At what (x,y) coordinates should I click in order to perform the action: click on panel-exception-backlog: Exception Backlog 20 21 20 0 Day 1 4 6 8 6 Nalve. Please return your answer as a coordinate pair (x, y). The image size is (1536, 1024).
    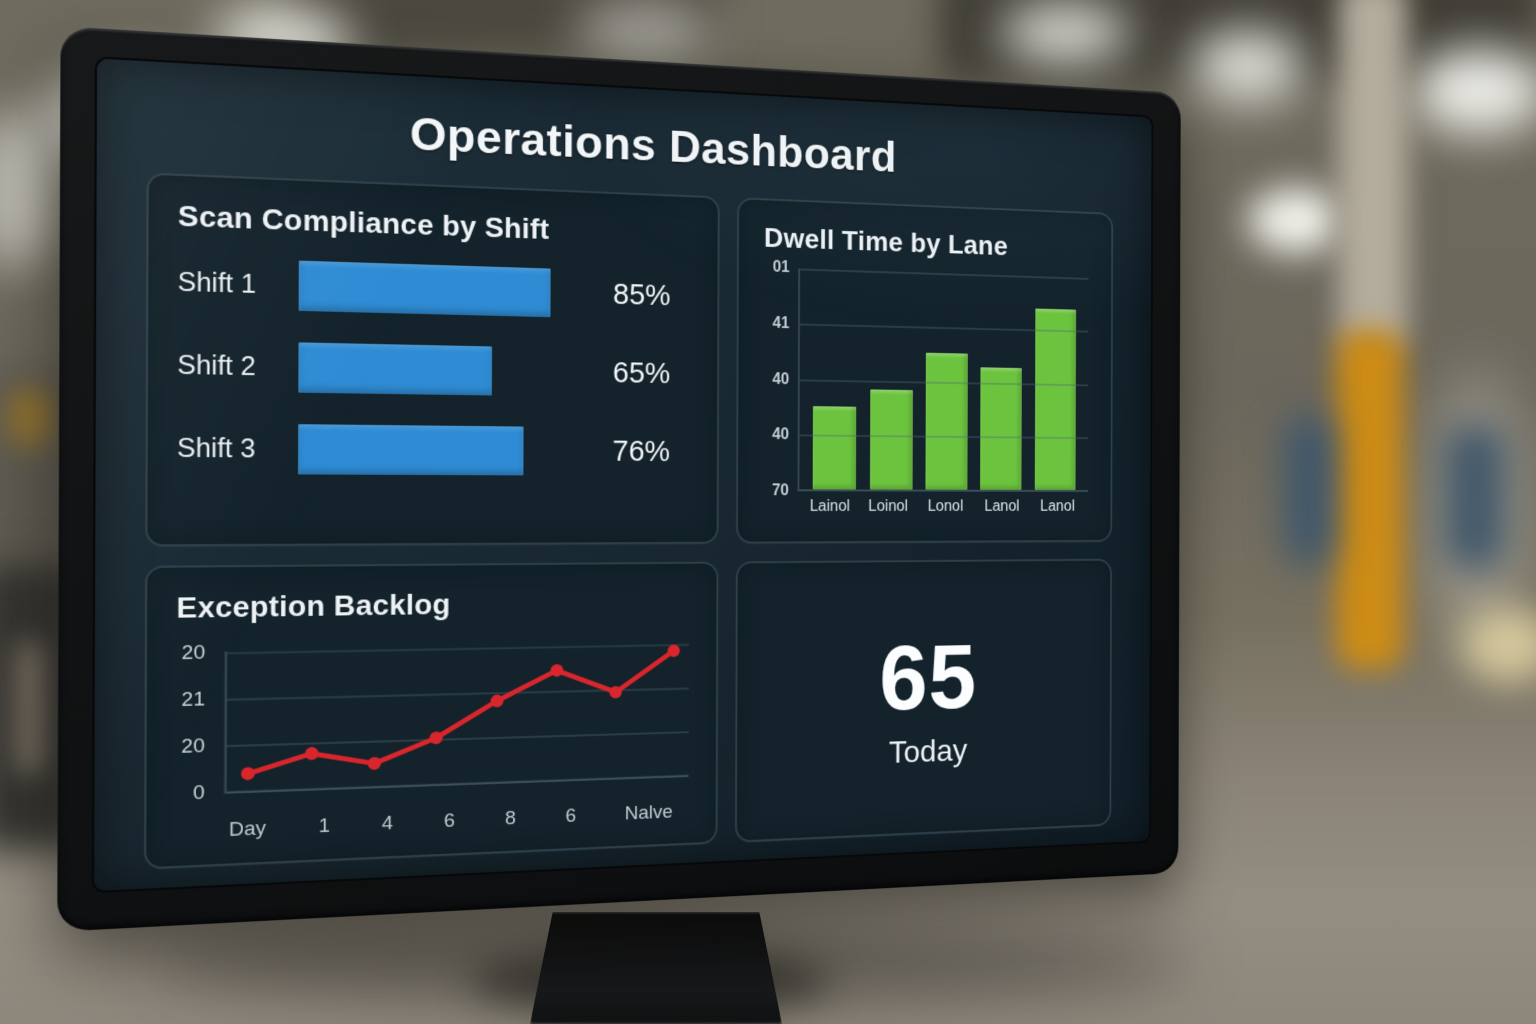
    Looking at the image, I should click on (431, 715).